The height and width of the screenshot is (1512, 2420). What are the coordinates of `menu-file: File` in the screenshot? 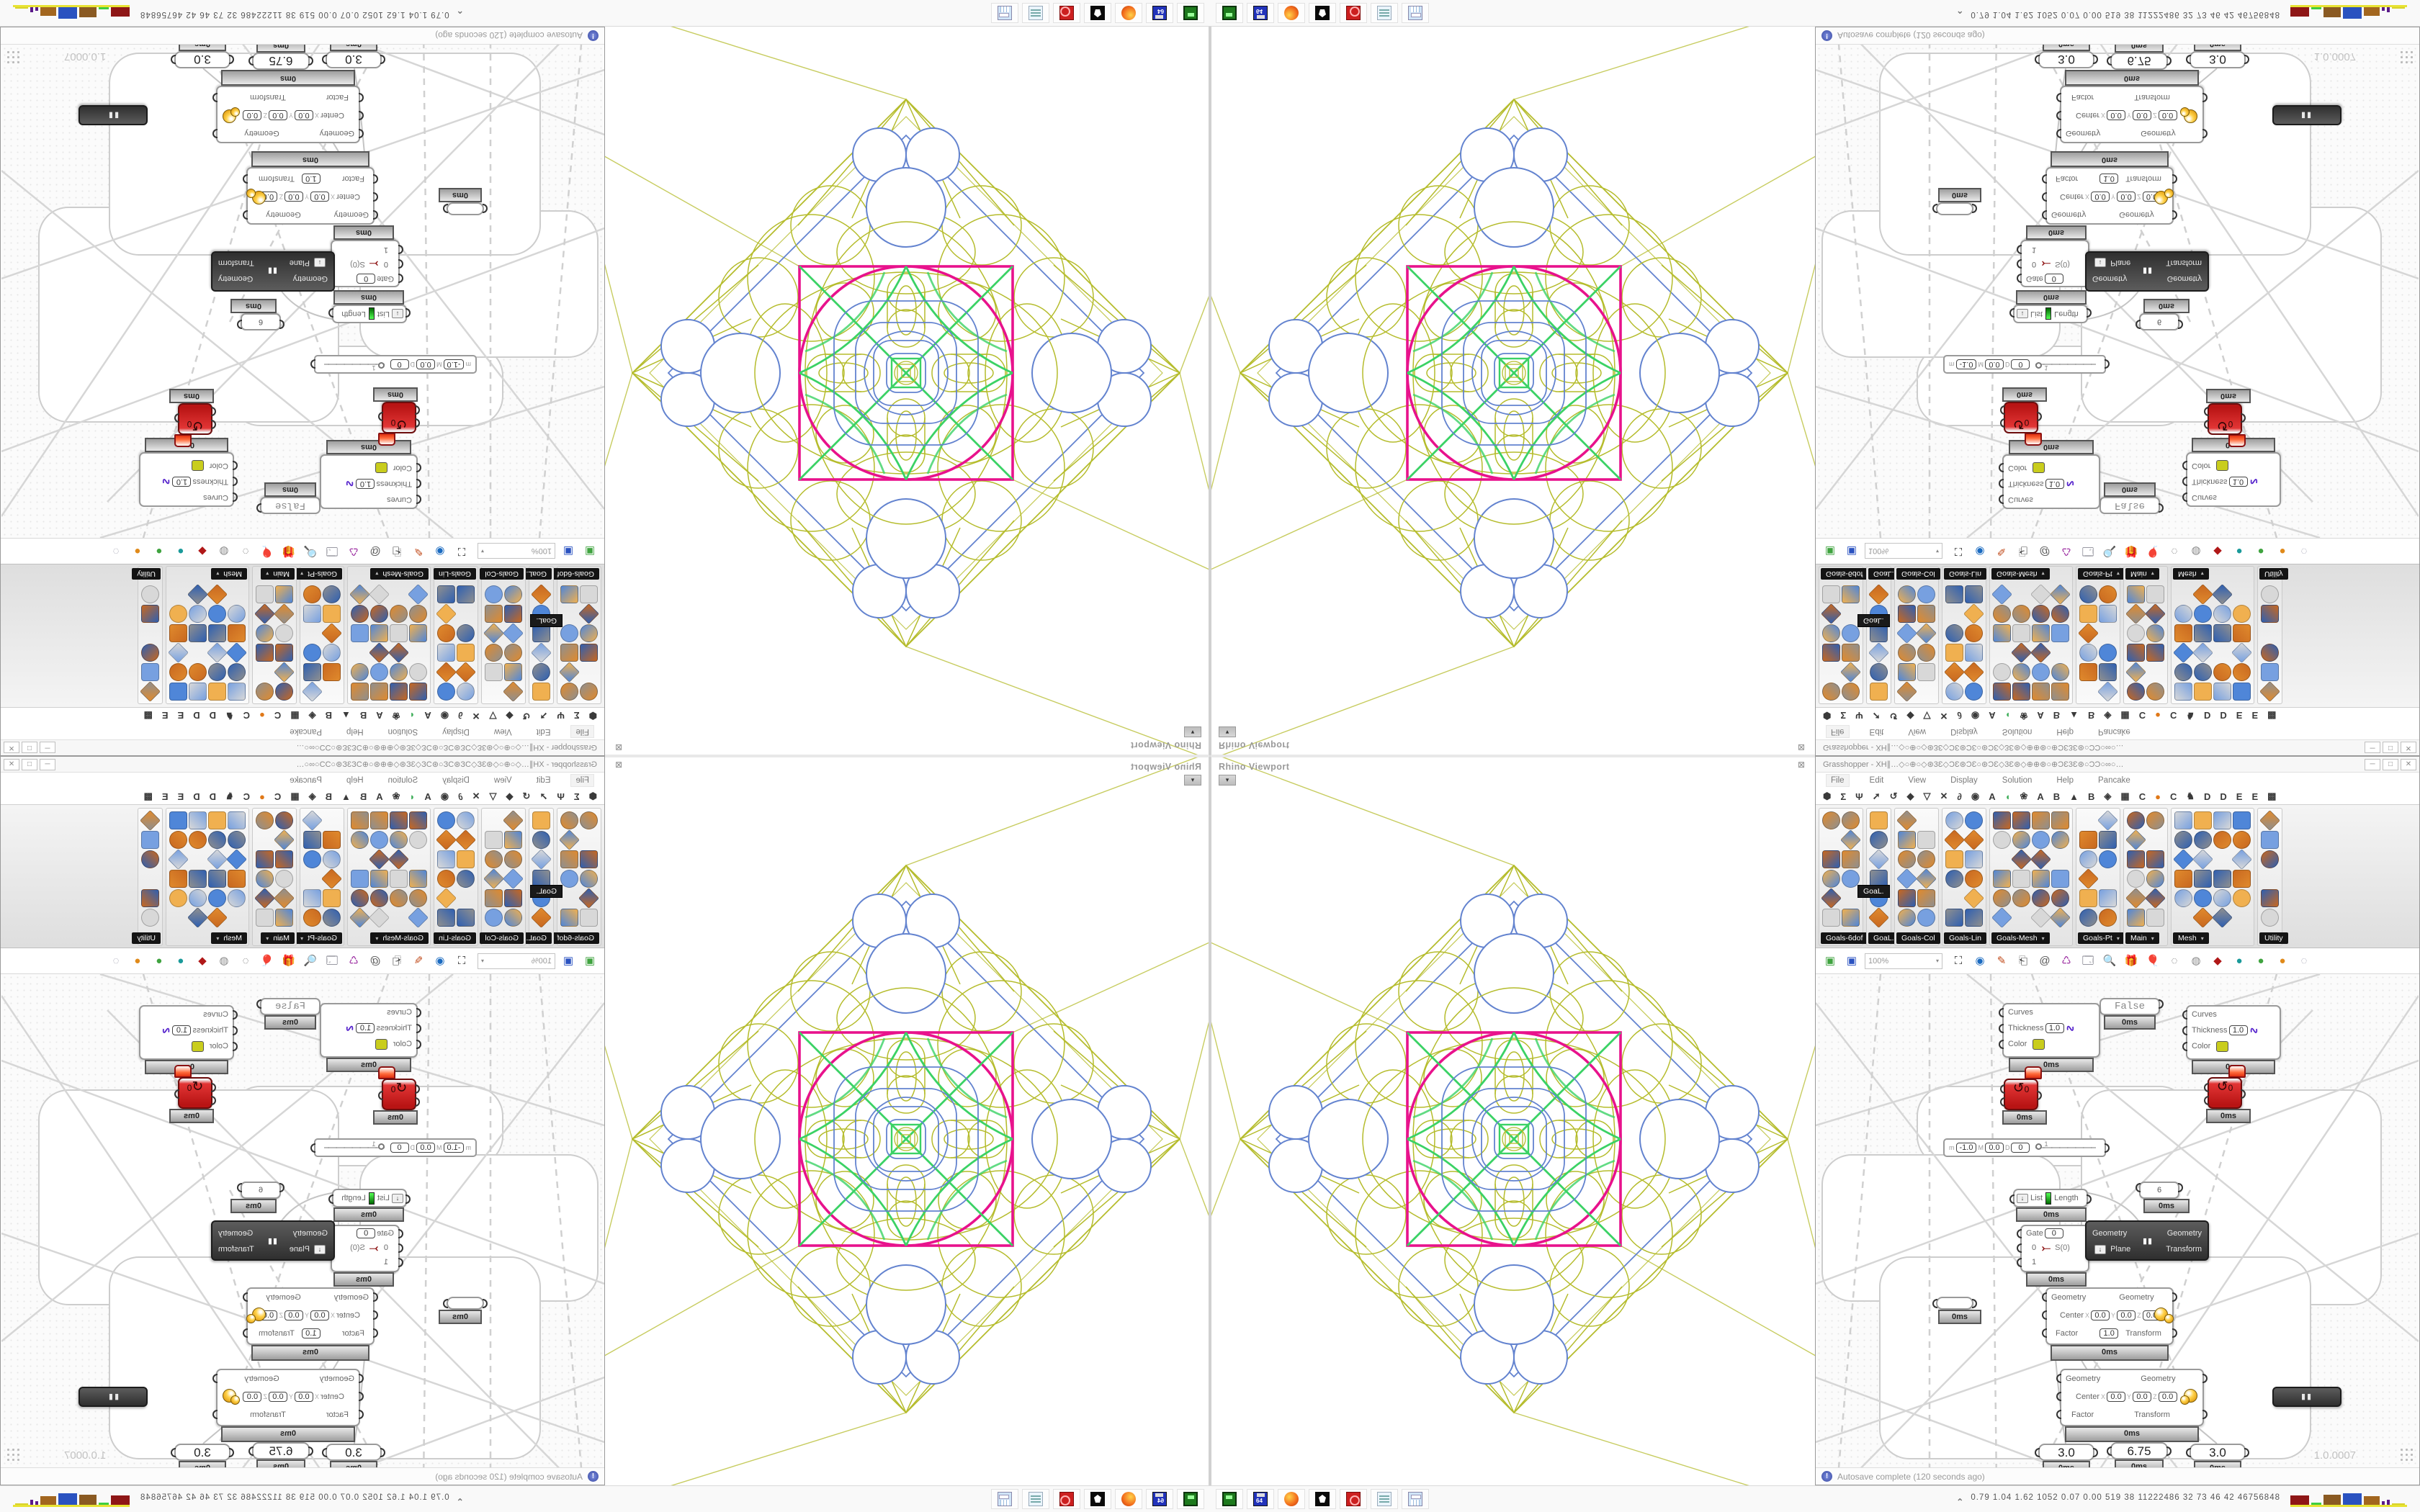 It's located at (582, 780).